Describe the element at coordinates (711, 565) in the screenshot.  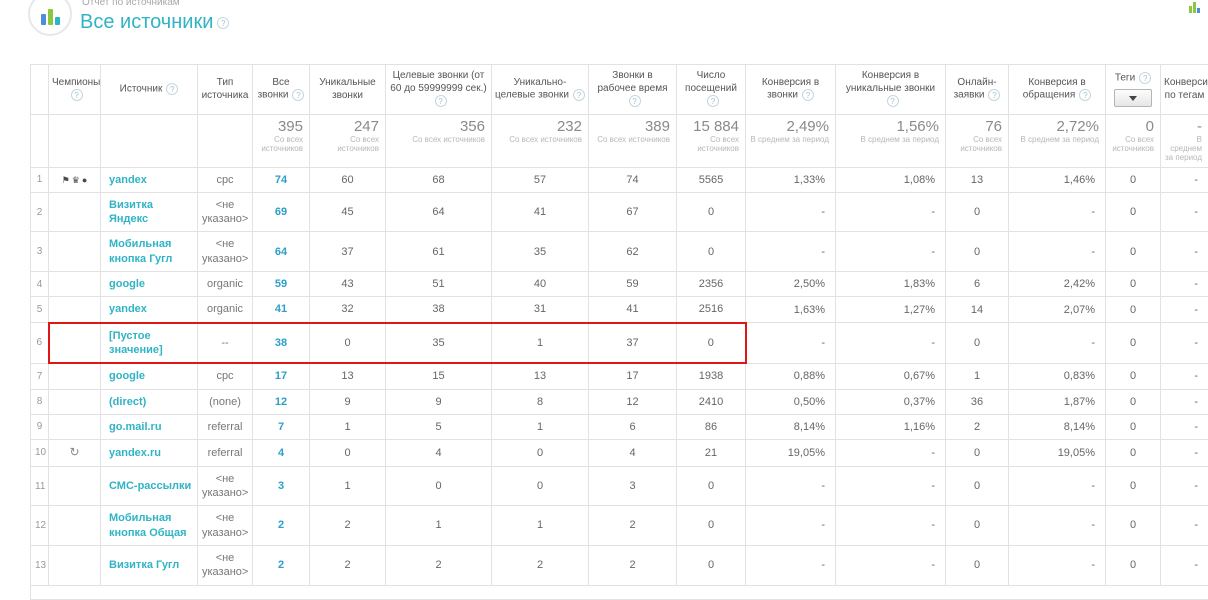
I see `cell-visits: 0` at that location.